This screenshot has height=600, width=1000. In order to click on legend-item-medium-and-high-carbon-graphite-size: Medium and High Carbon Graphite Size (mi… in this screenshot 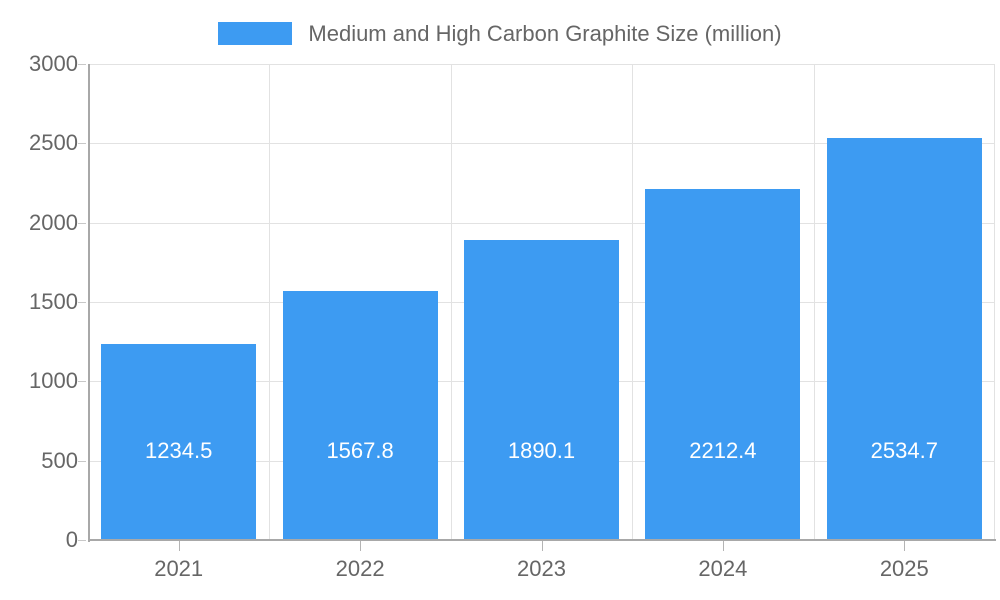, I will do `click(500, 33)`.